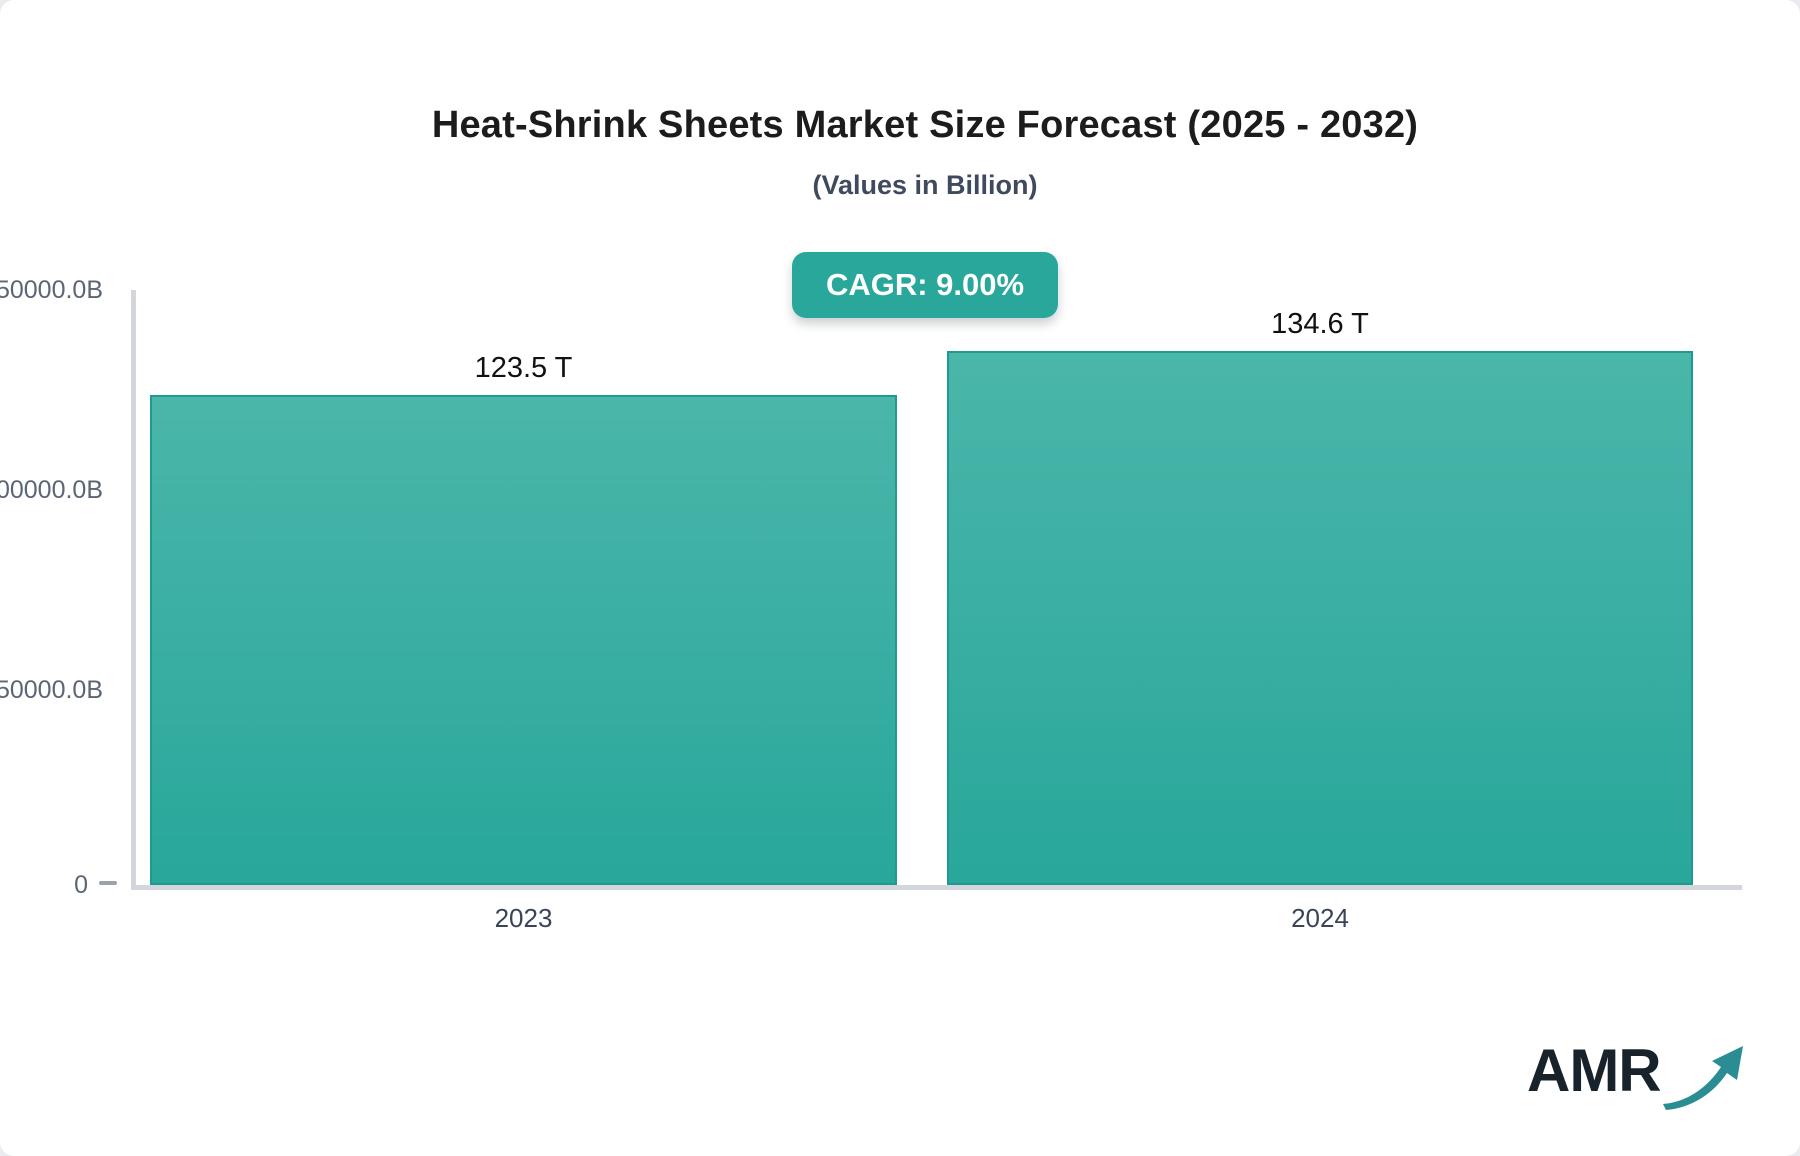 The image size is (1800, 1156). What do you see at coordinates (523, 918) in the screenshot?
I see `x-axis-label: 2023` at bounding box center [523, 918].